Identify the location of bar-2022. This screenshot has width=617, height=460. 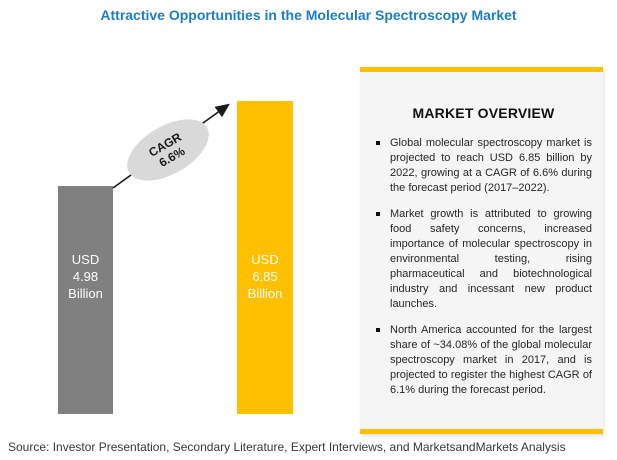
(265, 257).